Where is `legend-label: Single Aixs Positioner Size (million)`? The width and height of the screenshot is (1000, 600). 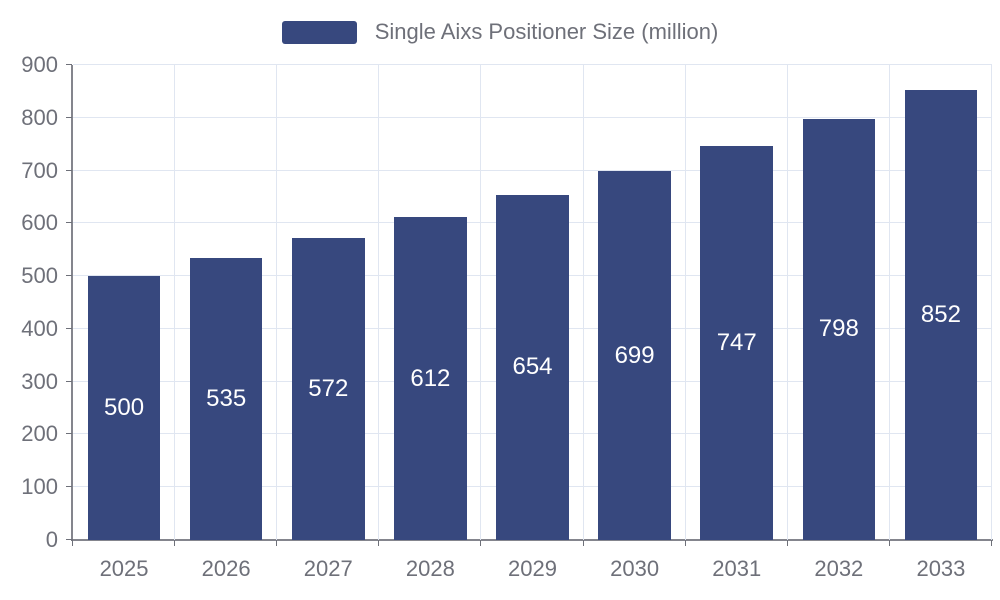 legend-label: Single Aixs Positioner Size (million) is located at coordinates (546, 31).